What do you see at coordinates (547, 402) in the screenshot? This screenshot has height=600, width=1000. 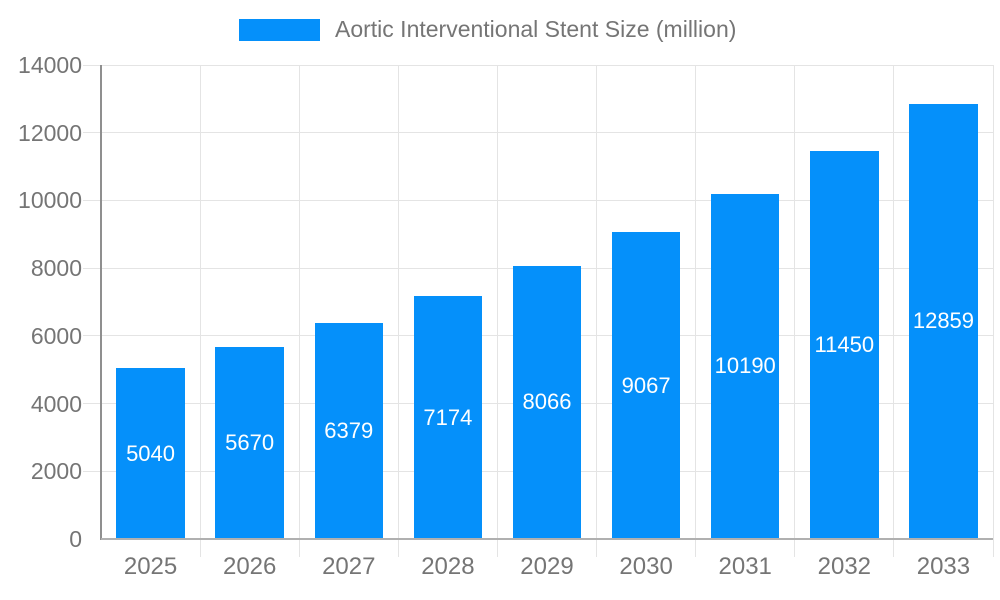 I see `bar-2029` at bounding box center [547, 402].